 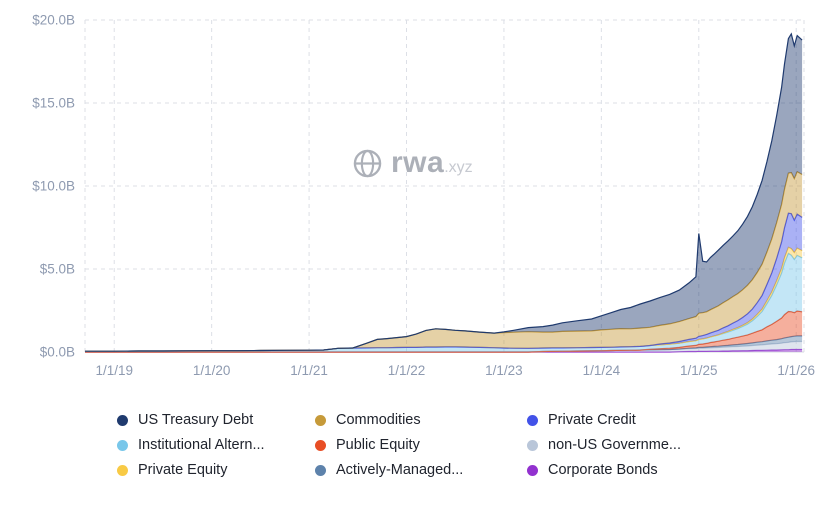 I want to click on x-axis-label: 1/1/25, so click(x=699, y=370).